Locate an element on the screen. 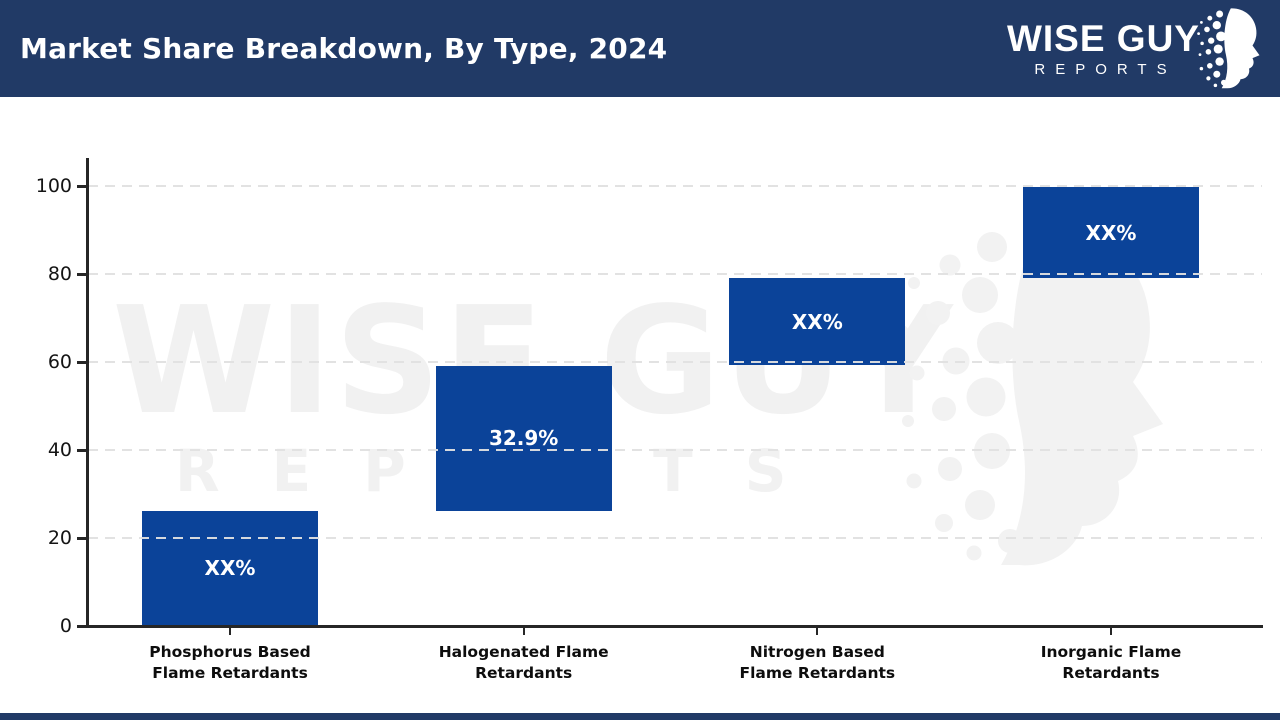 The image size is (1280, 720). category-label: Phosphorus Based Flame Retardants is located at coordinates (230, 663).